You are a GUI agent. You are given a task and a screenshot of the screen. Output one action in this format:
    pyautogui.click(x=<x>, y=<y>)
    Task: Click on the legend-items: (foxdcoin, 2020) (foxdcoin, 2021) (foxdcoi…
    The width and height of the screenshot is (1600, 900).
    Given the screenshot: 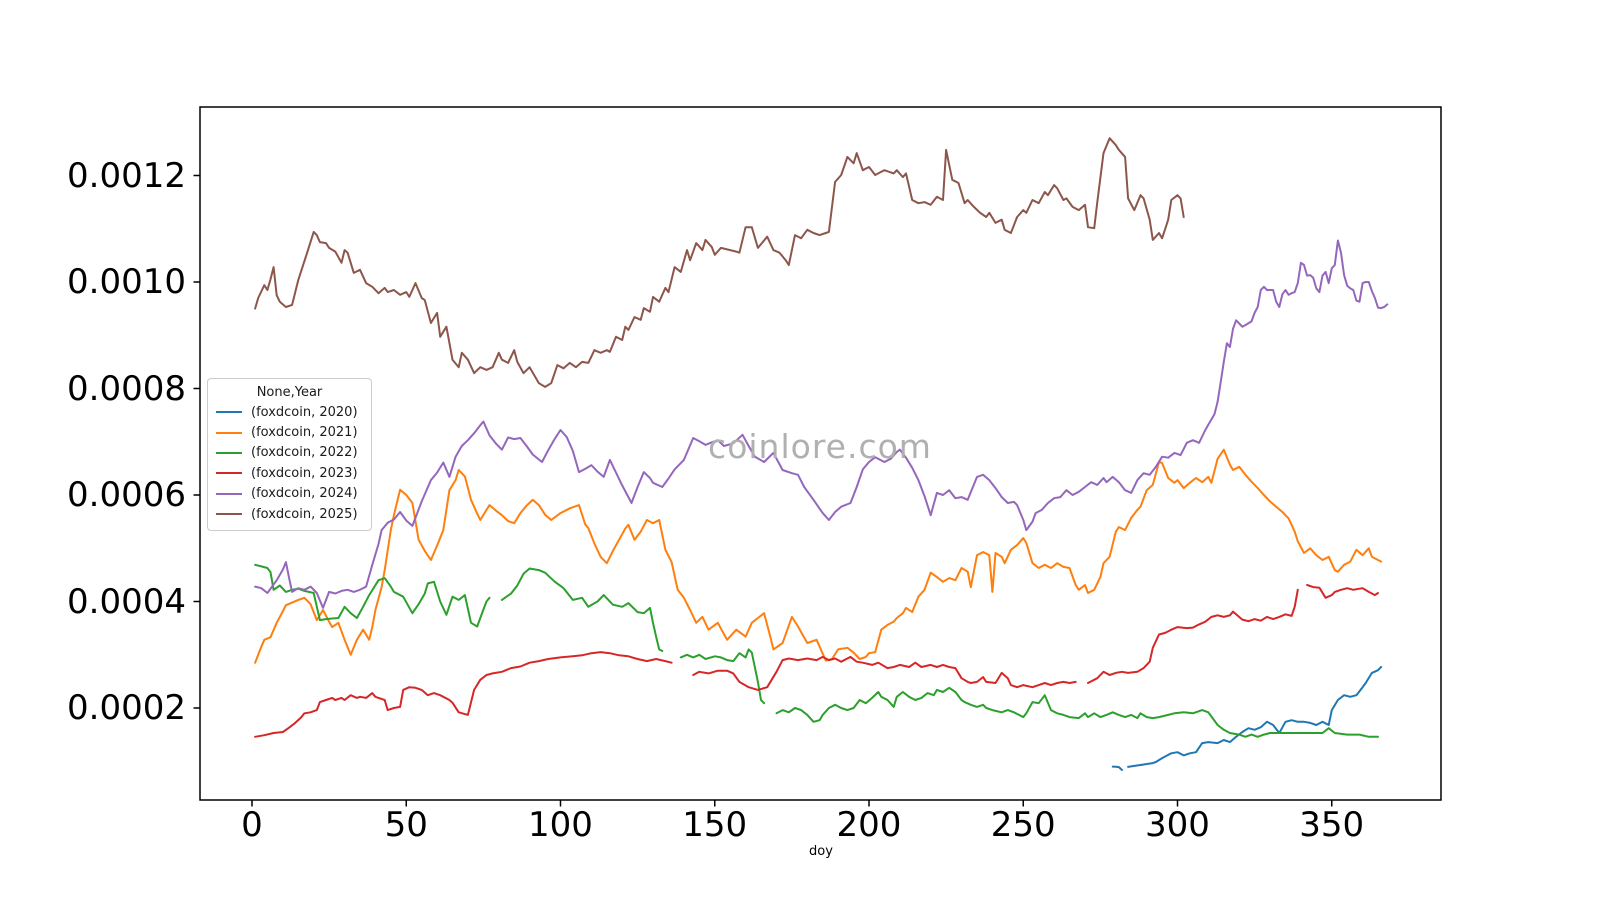 What is the action you would take?
    pyautogui.click(x=289, y=463)
    